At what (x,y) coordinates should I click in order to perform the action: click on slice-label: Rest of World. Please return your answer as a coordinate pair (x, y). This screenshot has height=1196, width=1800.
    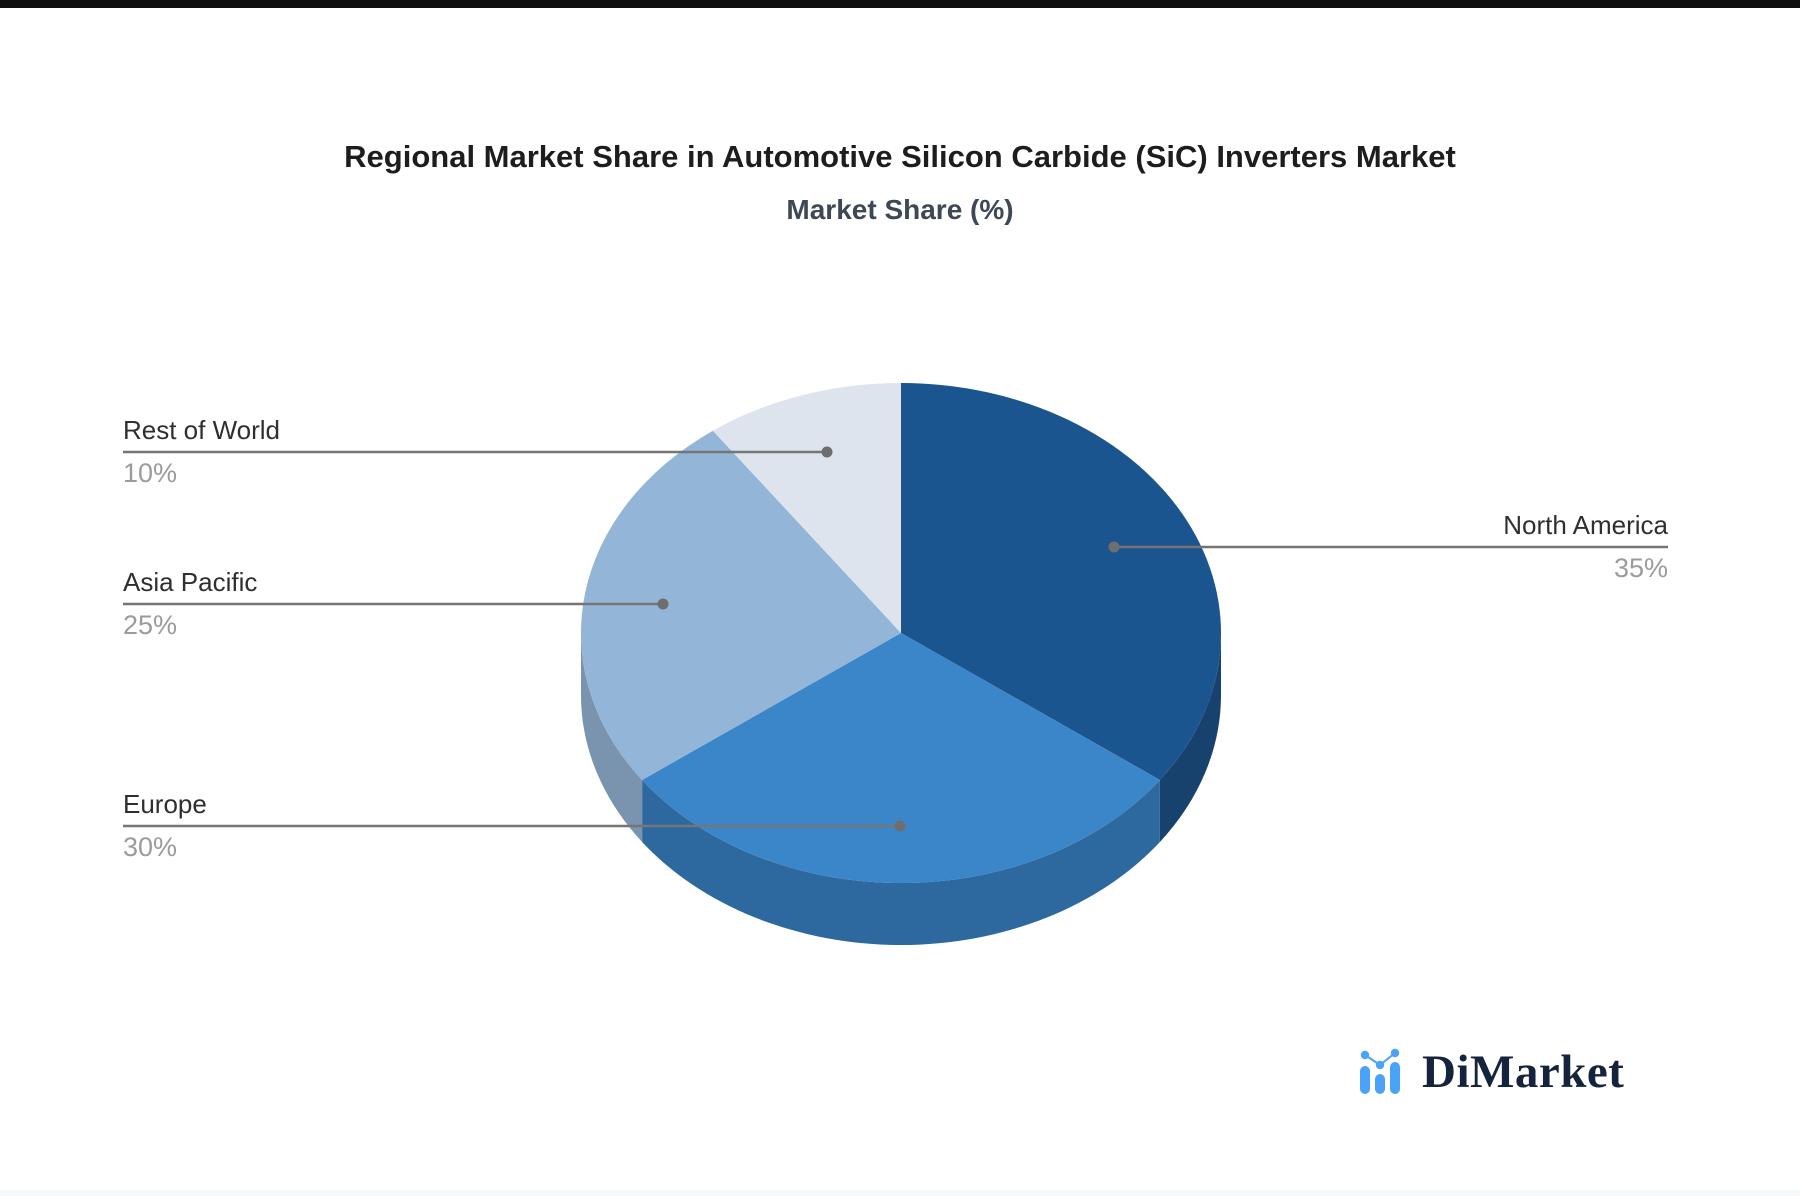
    Looking at the image, I should click on (202, 430).